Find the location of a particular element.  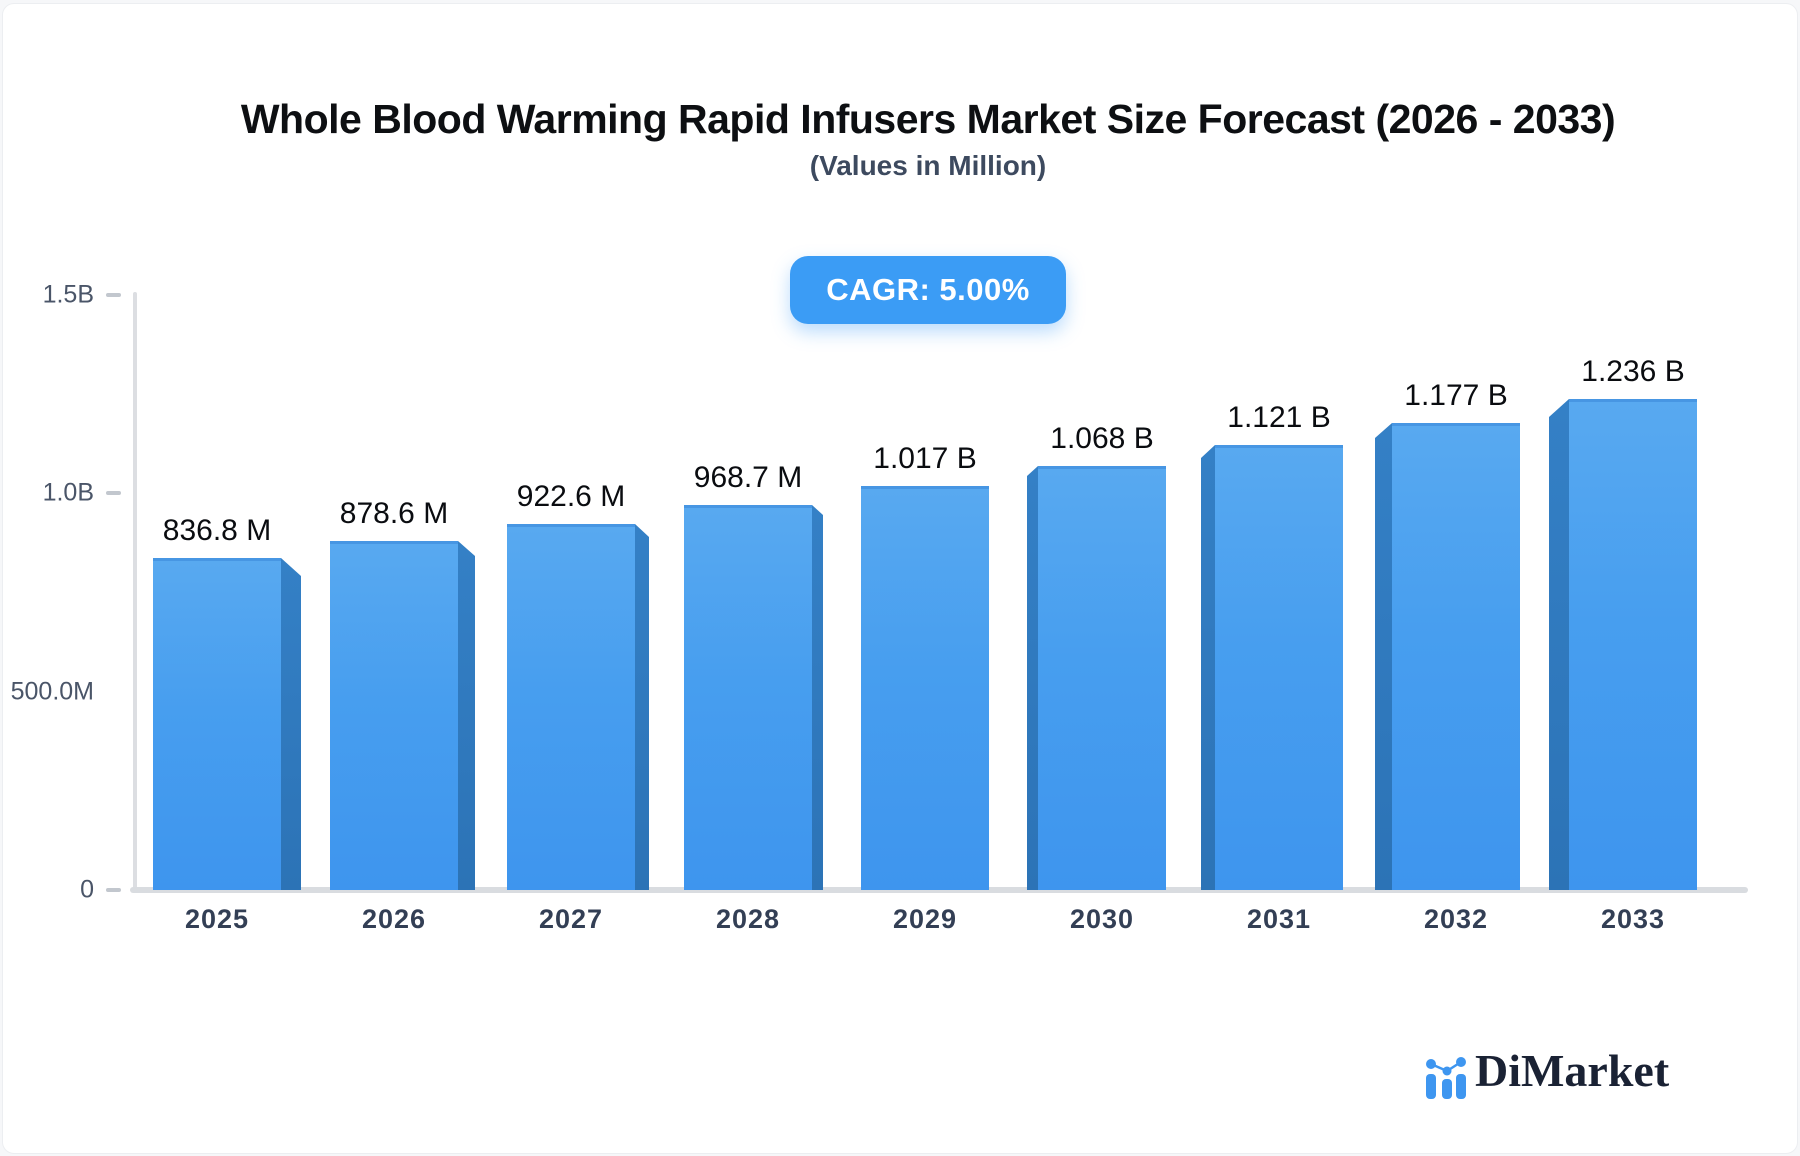

x-axis-label-2025: 2025 is located at coordinates (217, 919).